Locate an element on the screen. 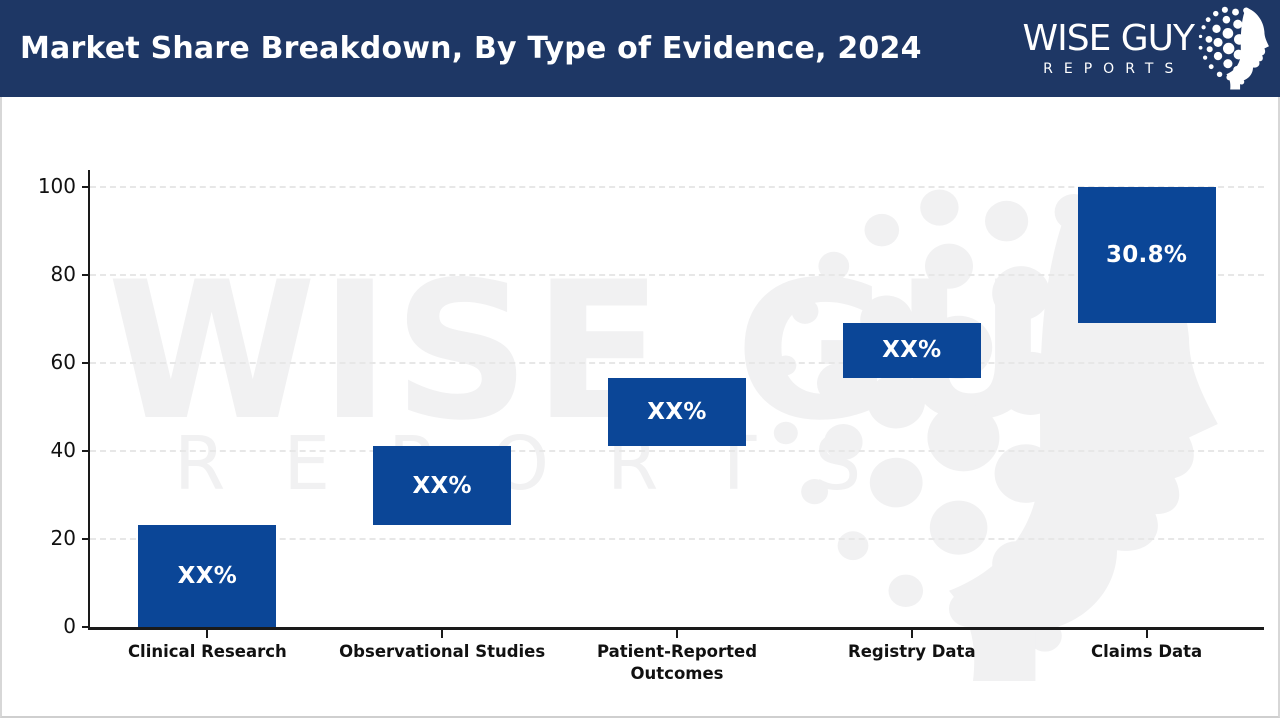  y-tick-label: 40 is located at coordinates (63, 450).